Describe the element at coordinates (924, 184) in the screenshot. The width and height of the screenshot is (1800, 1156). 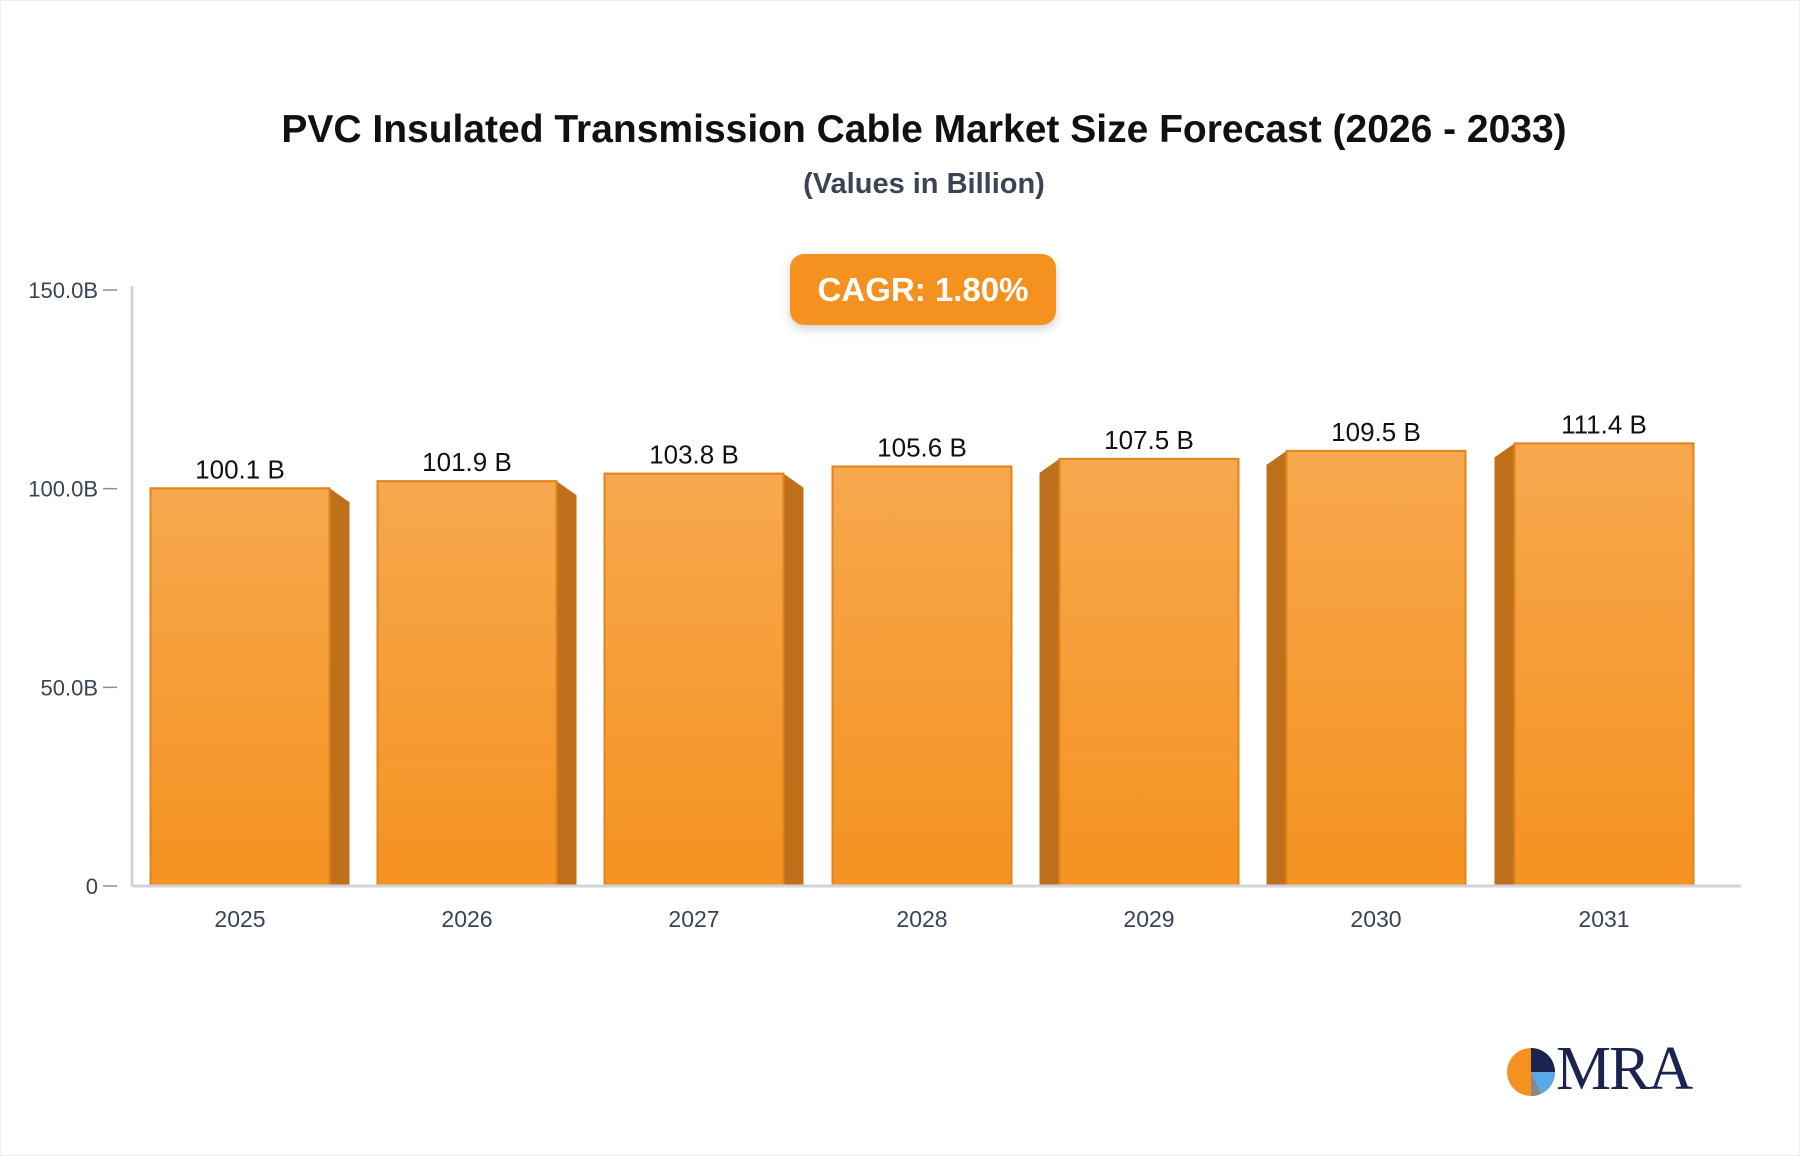
I see `chart-subtitle: (Values in Billion)` at that location.